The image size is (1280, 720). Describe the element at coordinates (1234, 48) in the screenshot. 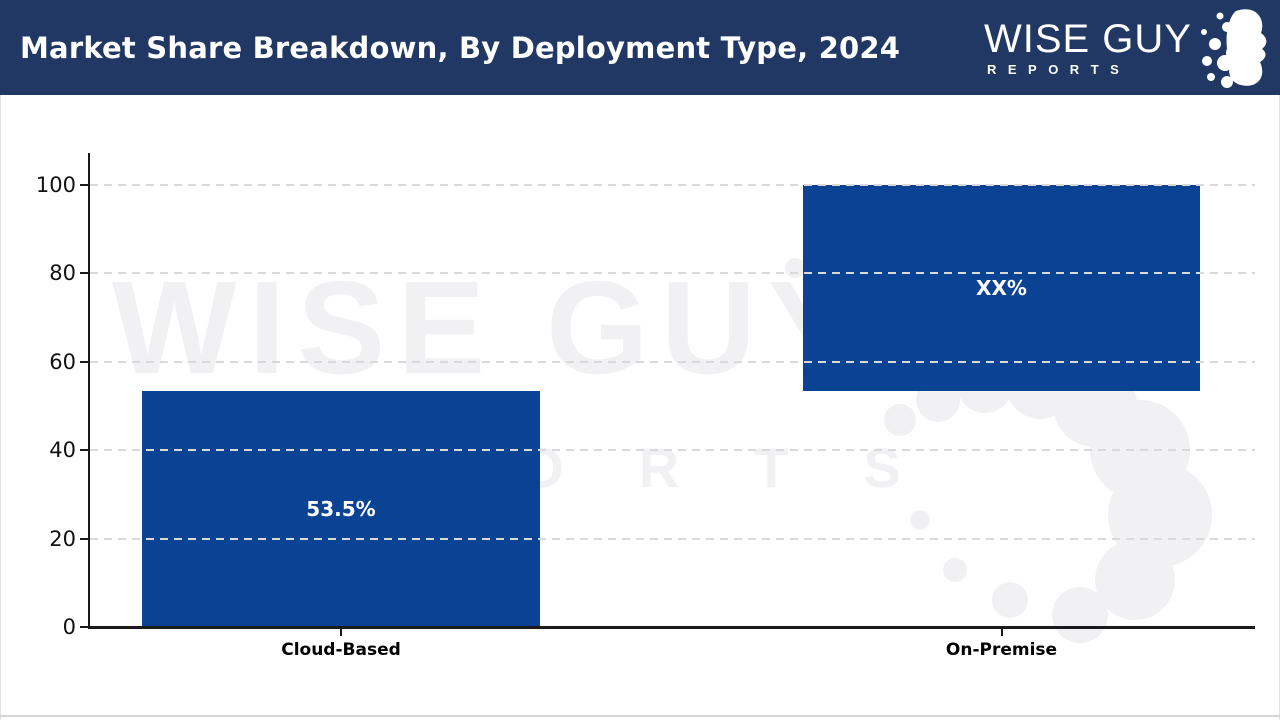

I see `logo-face-icon` at that location.